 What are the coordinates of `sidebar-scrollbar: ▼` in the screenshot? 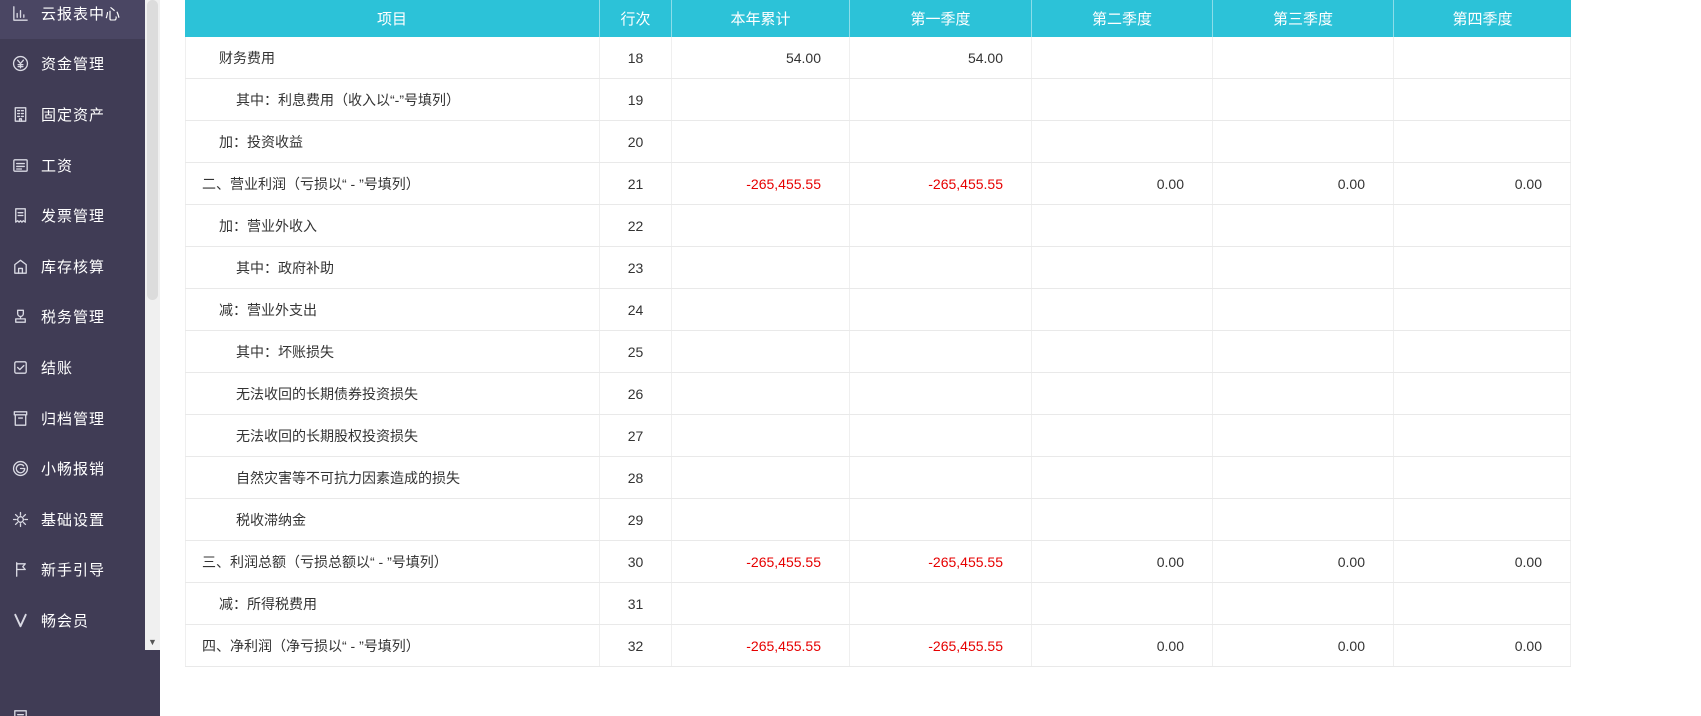 It's located at (152, 325).